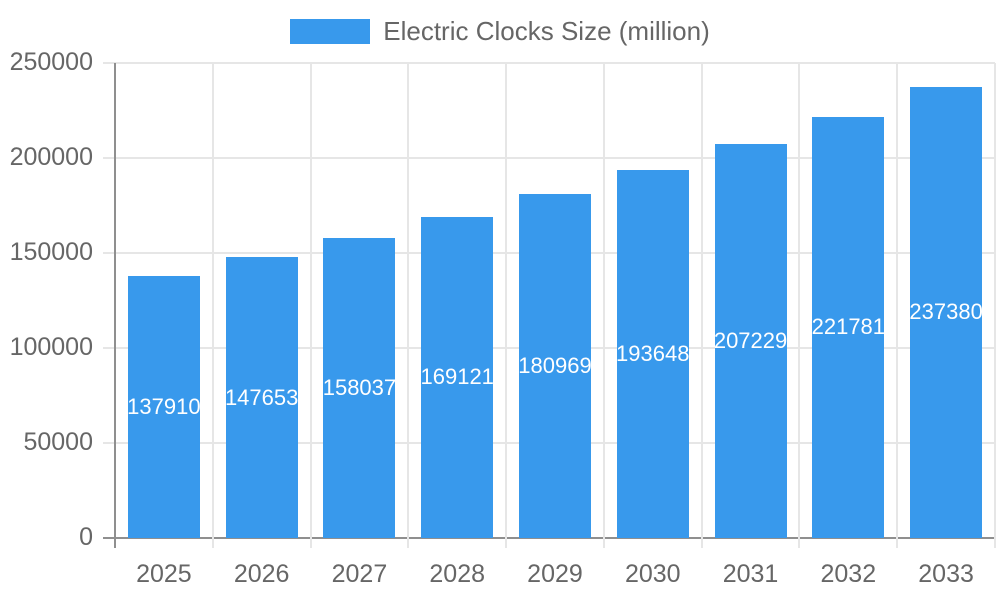 Image resolution: width=1000 pixels, height=600 pixels. I want to click on bar: 221781, so click(848, 327).